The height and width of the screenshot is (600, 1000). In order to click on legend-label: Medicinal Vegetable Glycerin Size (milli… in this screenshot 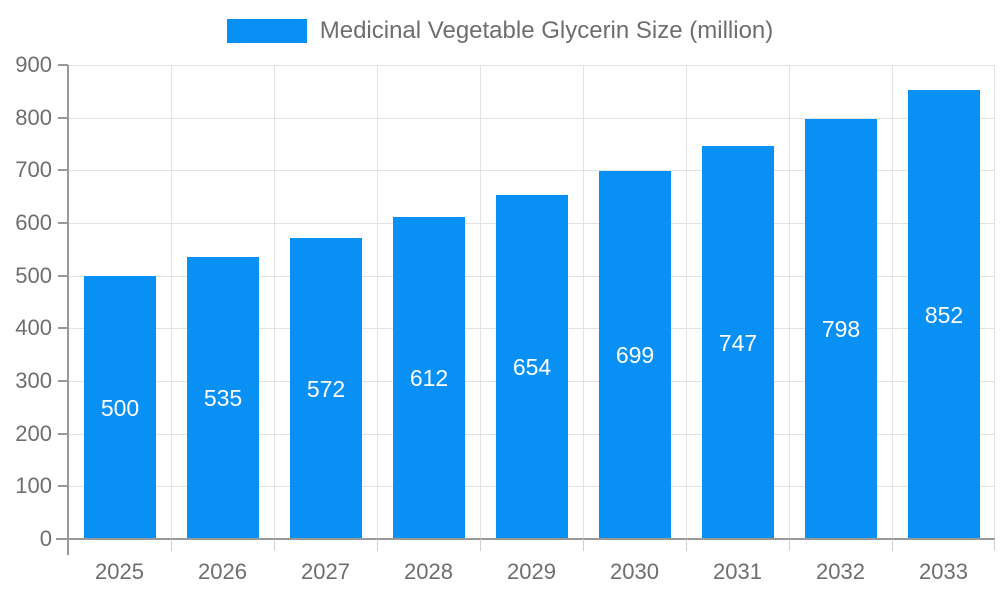, I will do `click(546, 30)`.